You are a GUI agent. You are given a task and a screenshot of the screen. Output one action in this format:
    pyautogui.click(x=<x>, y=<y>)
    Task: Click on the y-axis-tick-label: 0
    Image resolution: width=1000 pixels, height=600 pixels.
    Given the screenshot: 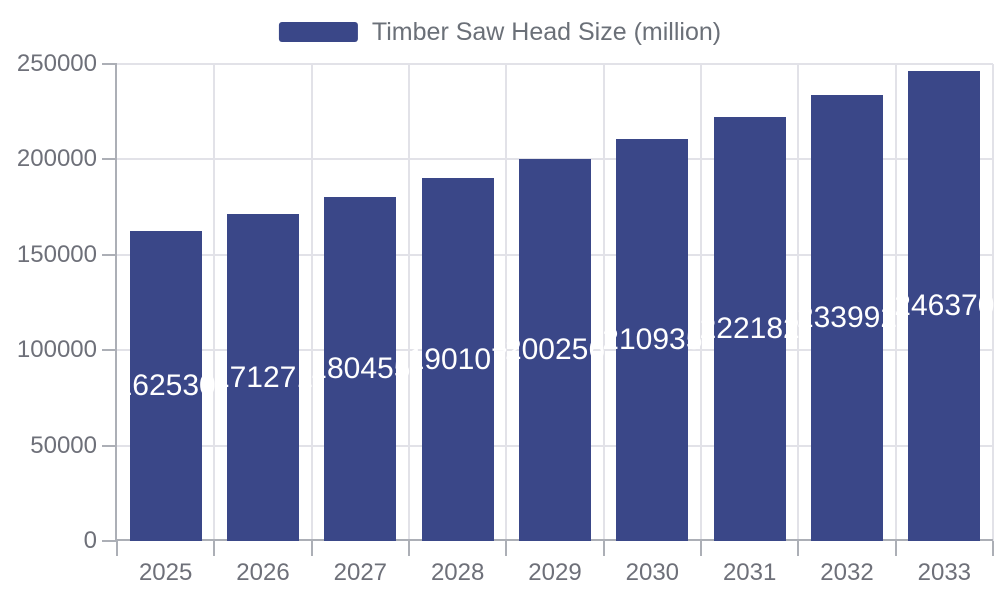 What is the action you would take?
    pyautogui.click(x=90, y=540)
    